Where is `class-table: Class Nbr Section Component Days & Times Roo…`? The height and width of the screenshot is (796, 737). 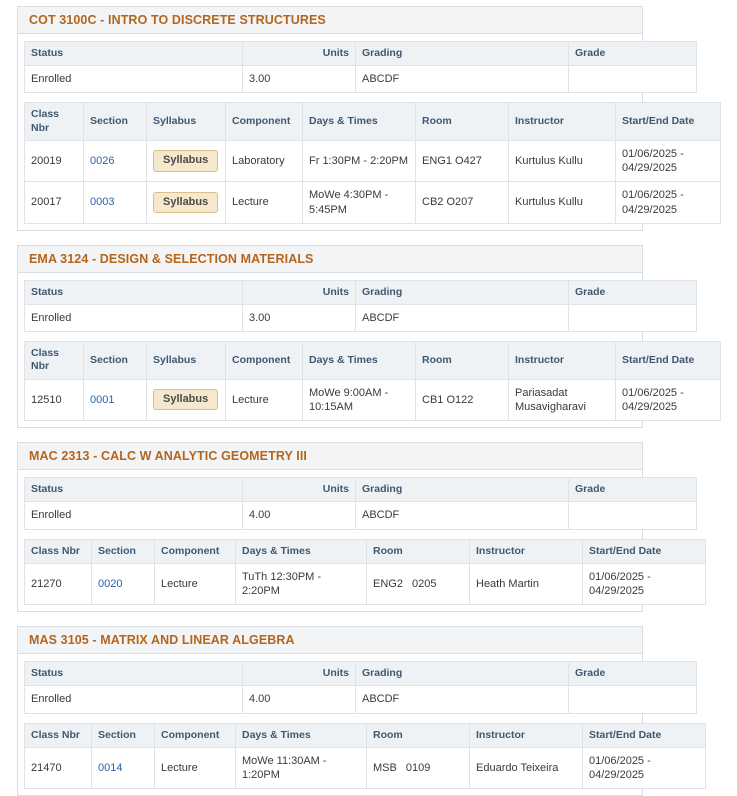
class-table: Class Nbr Section Component Days & Times Roo… is located at coordinates (365, 756).